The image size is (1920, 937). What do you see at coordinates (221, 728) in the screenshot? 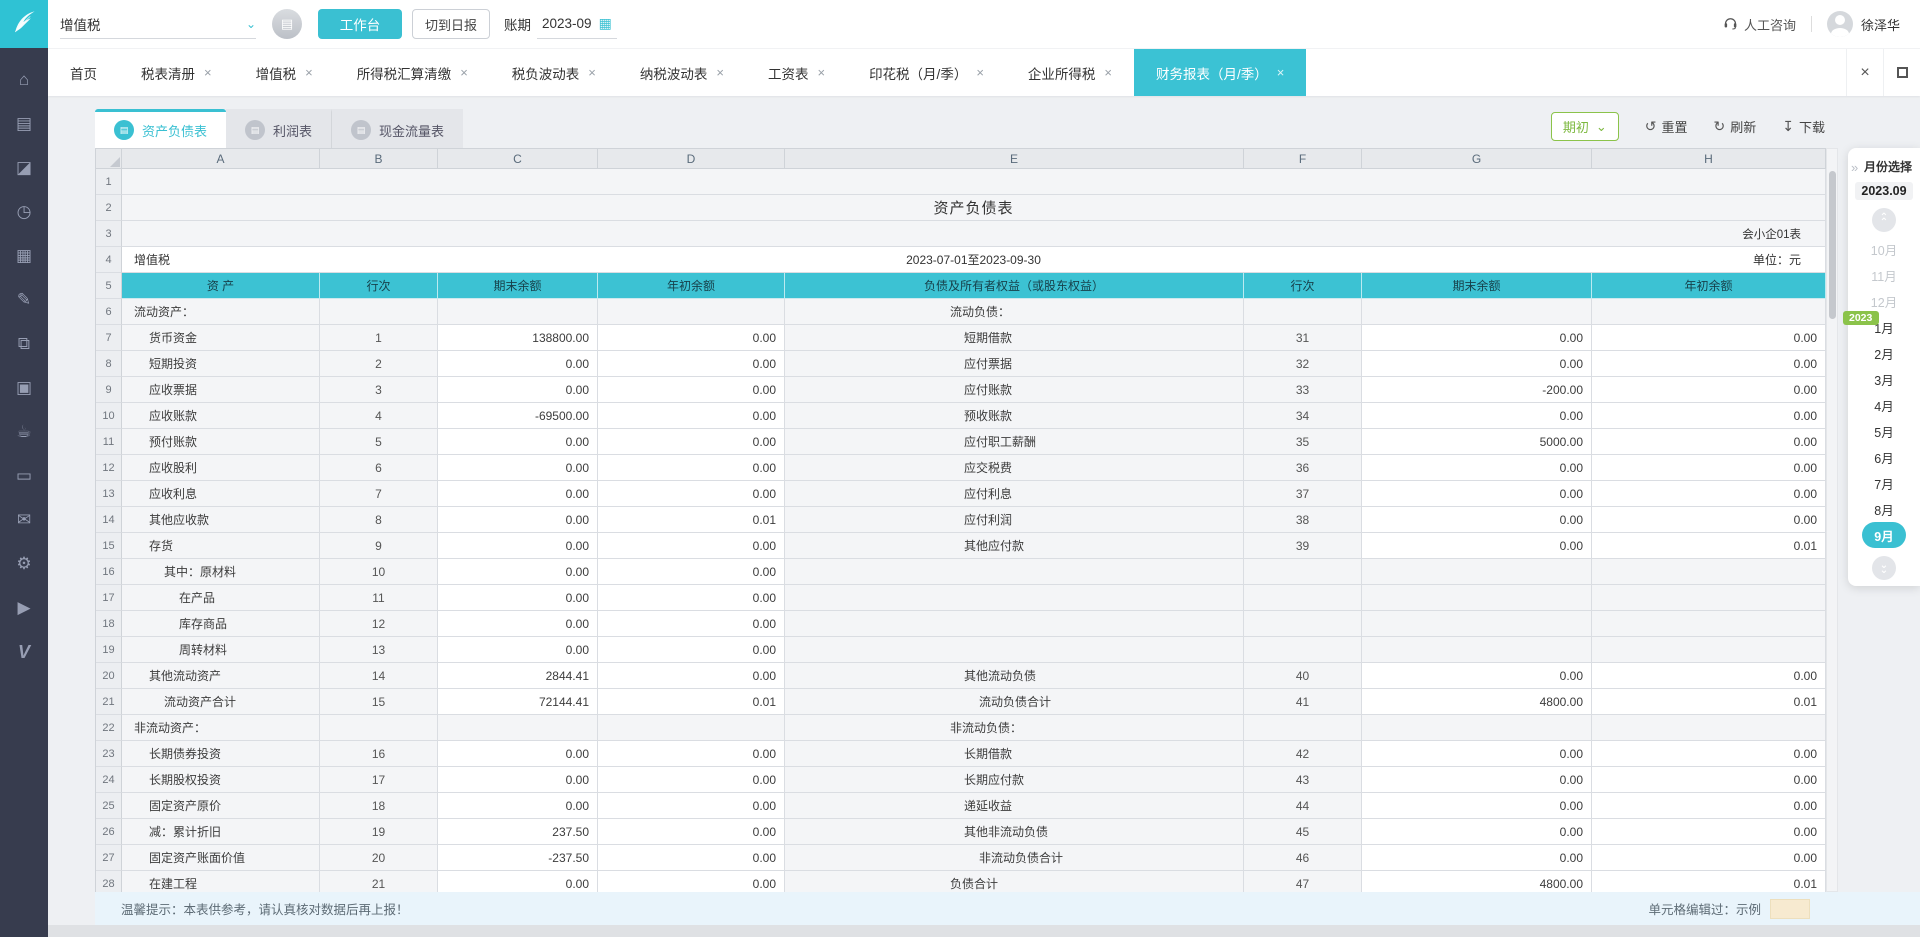
I see `cell-A22: 非流动资产：` at bounding box center [221, 728].